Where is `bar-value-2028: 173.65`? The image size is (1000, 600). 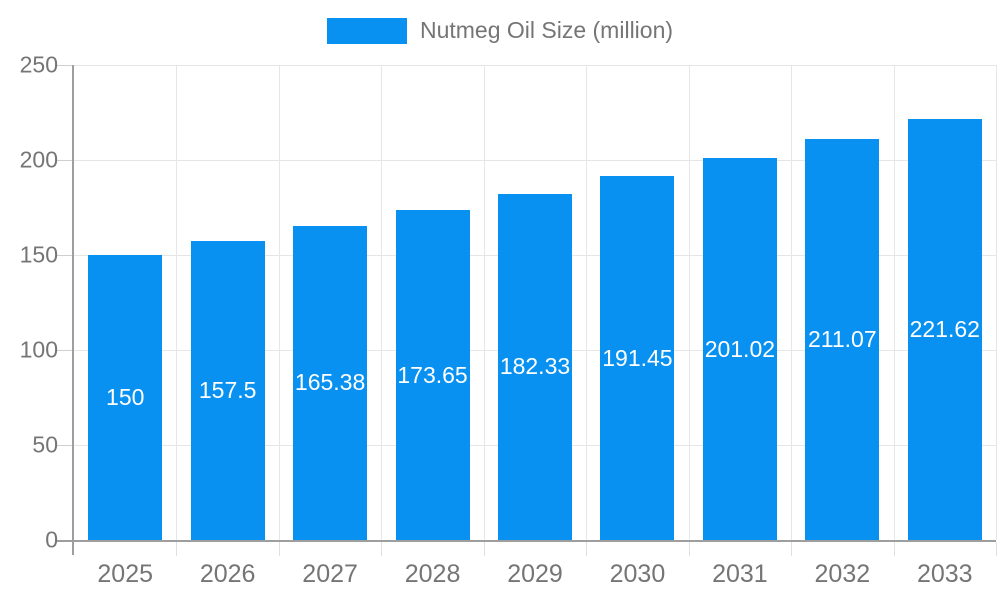
bar-value-2028: 173.65 is located at coordinates (432, 374).